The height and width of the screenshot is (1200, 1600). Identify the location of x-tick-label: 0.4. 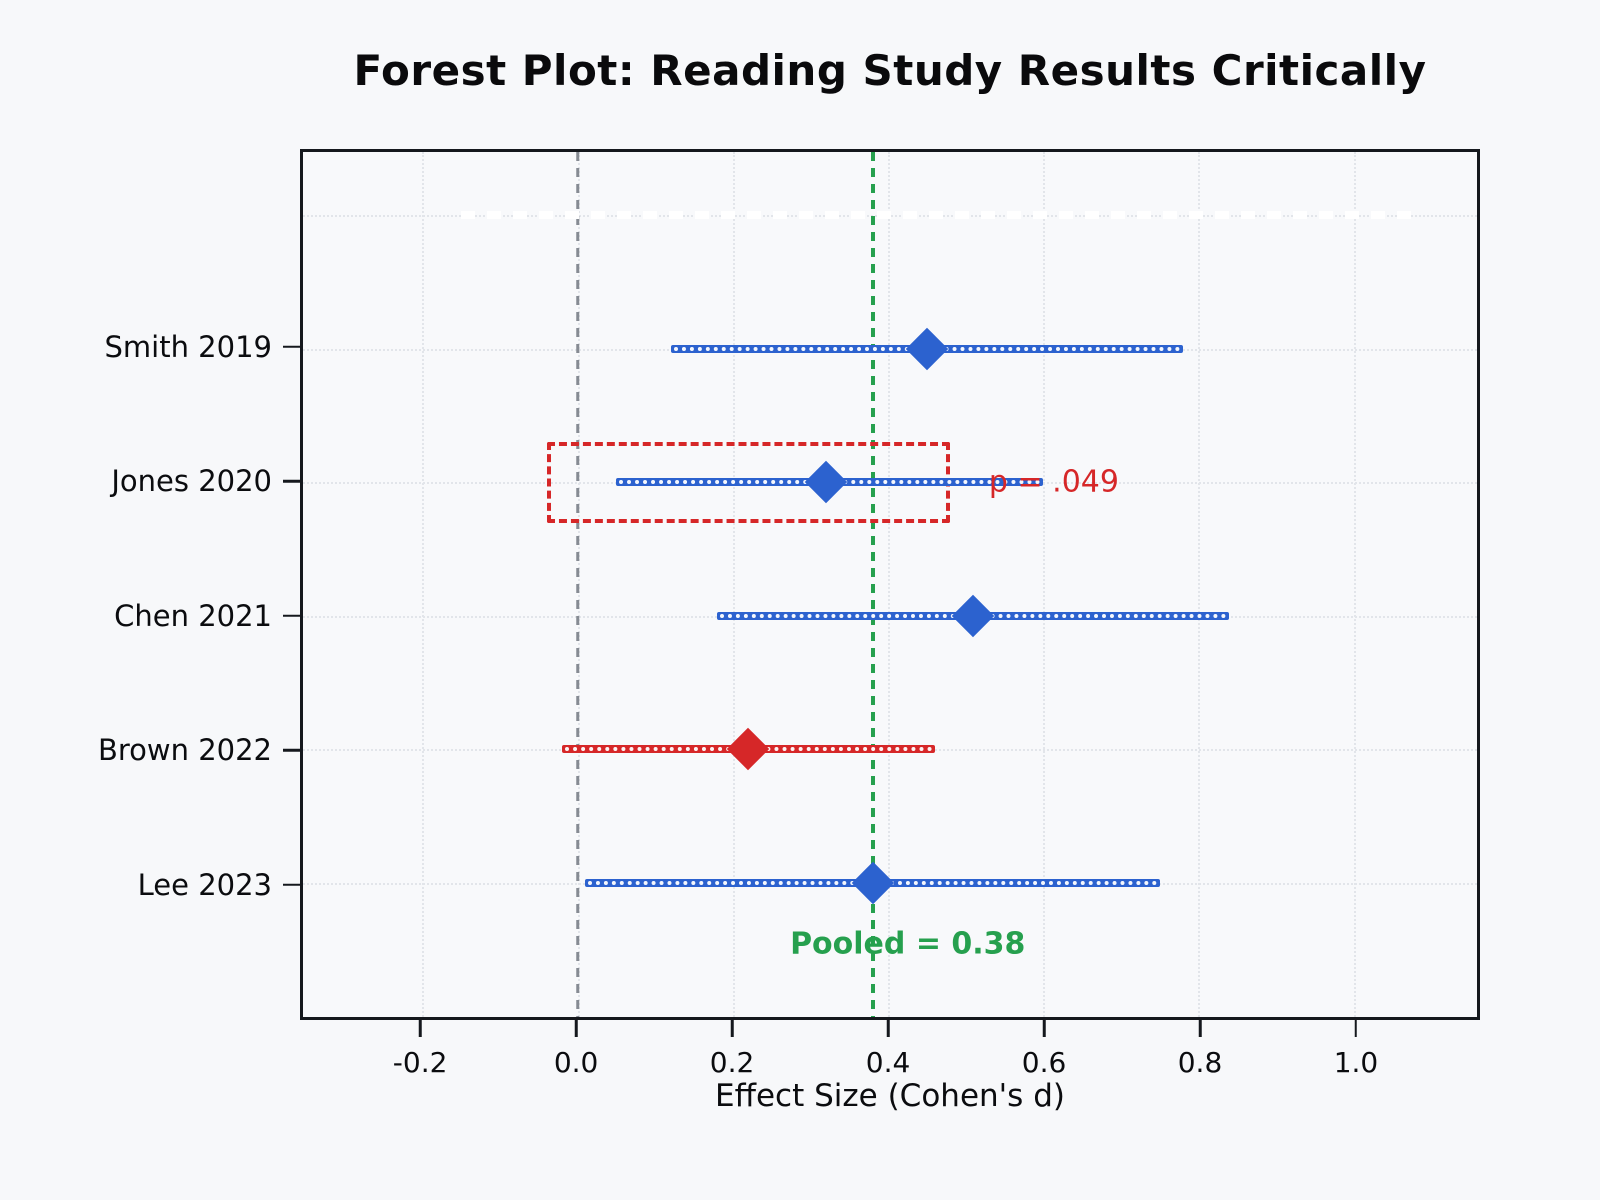
(888, 1062).